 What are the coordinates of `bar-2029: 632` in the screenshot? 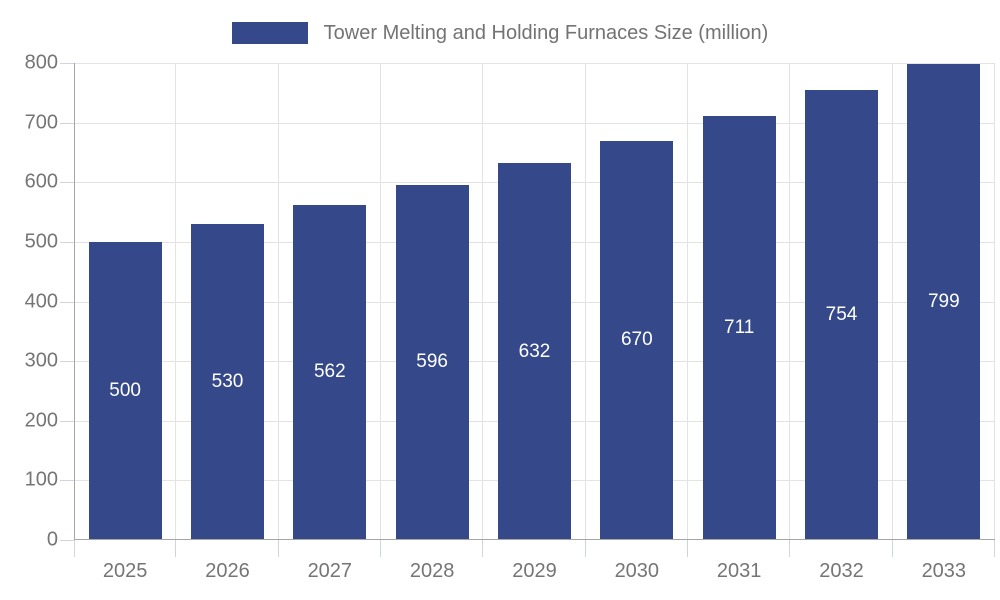 It's located at (534, 351).